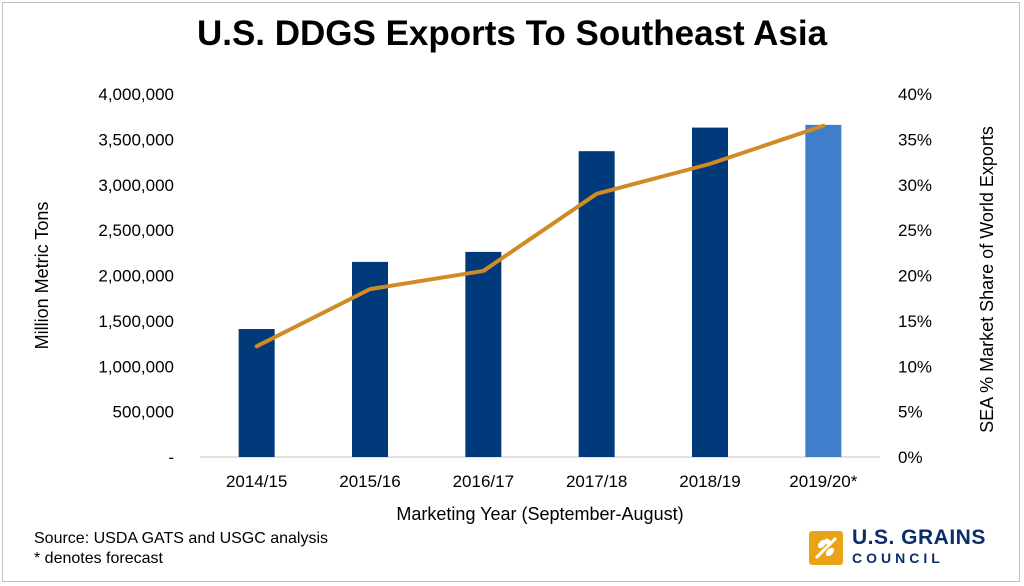 Image resolution: width=1024 pixels, height=586 pixels. Describe the element at coordinates (915, 185) in the screenshot. I see `right-tick-label: 30%` at that location.